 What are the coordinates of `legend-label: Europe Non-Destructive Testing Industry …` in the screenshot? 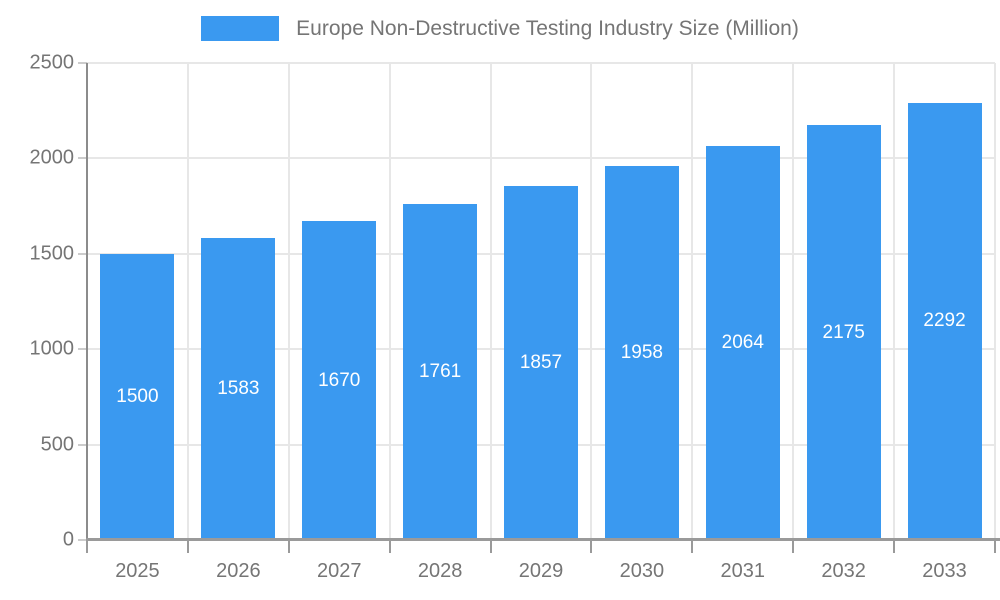 It's located at (547, 28).